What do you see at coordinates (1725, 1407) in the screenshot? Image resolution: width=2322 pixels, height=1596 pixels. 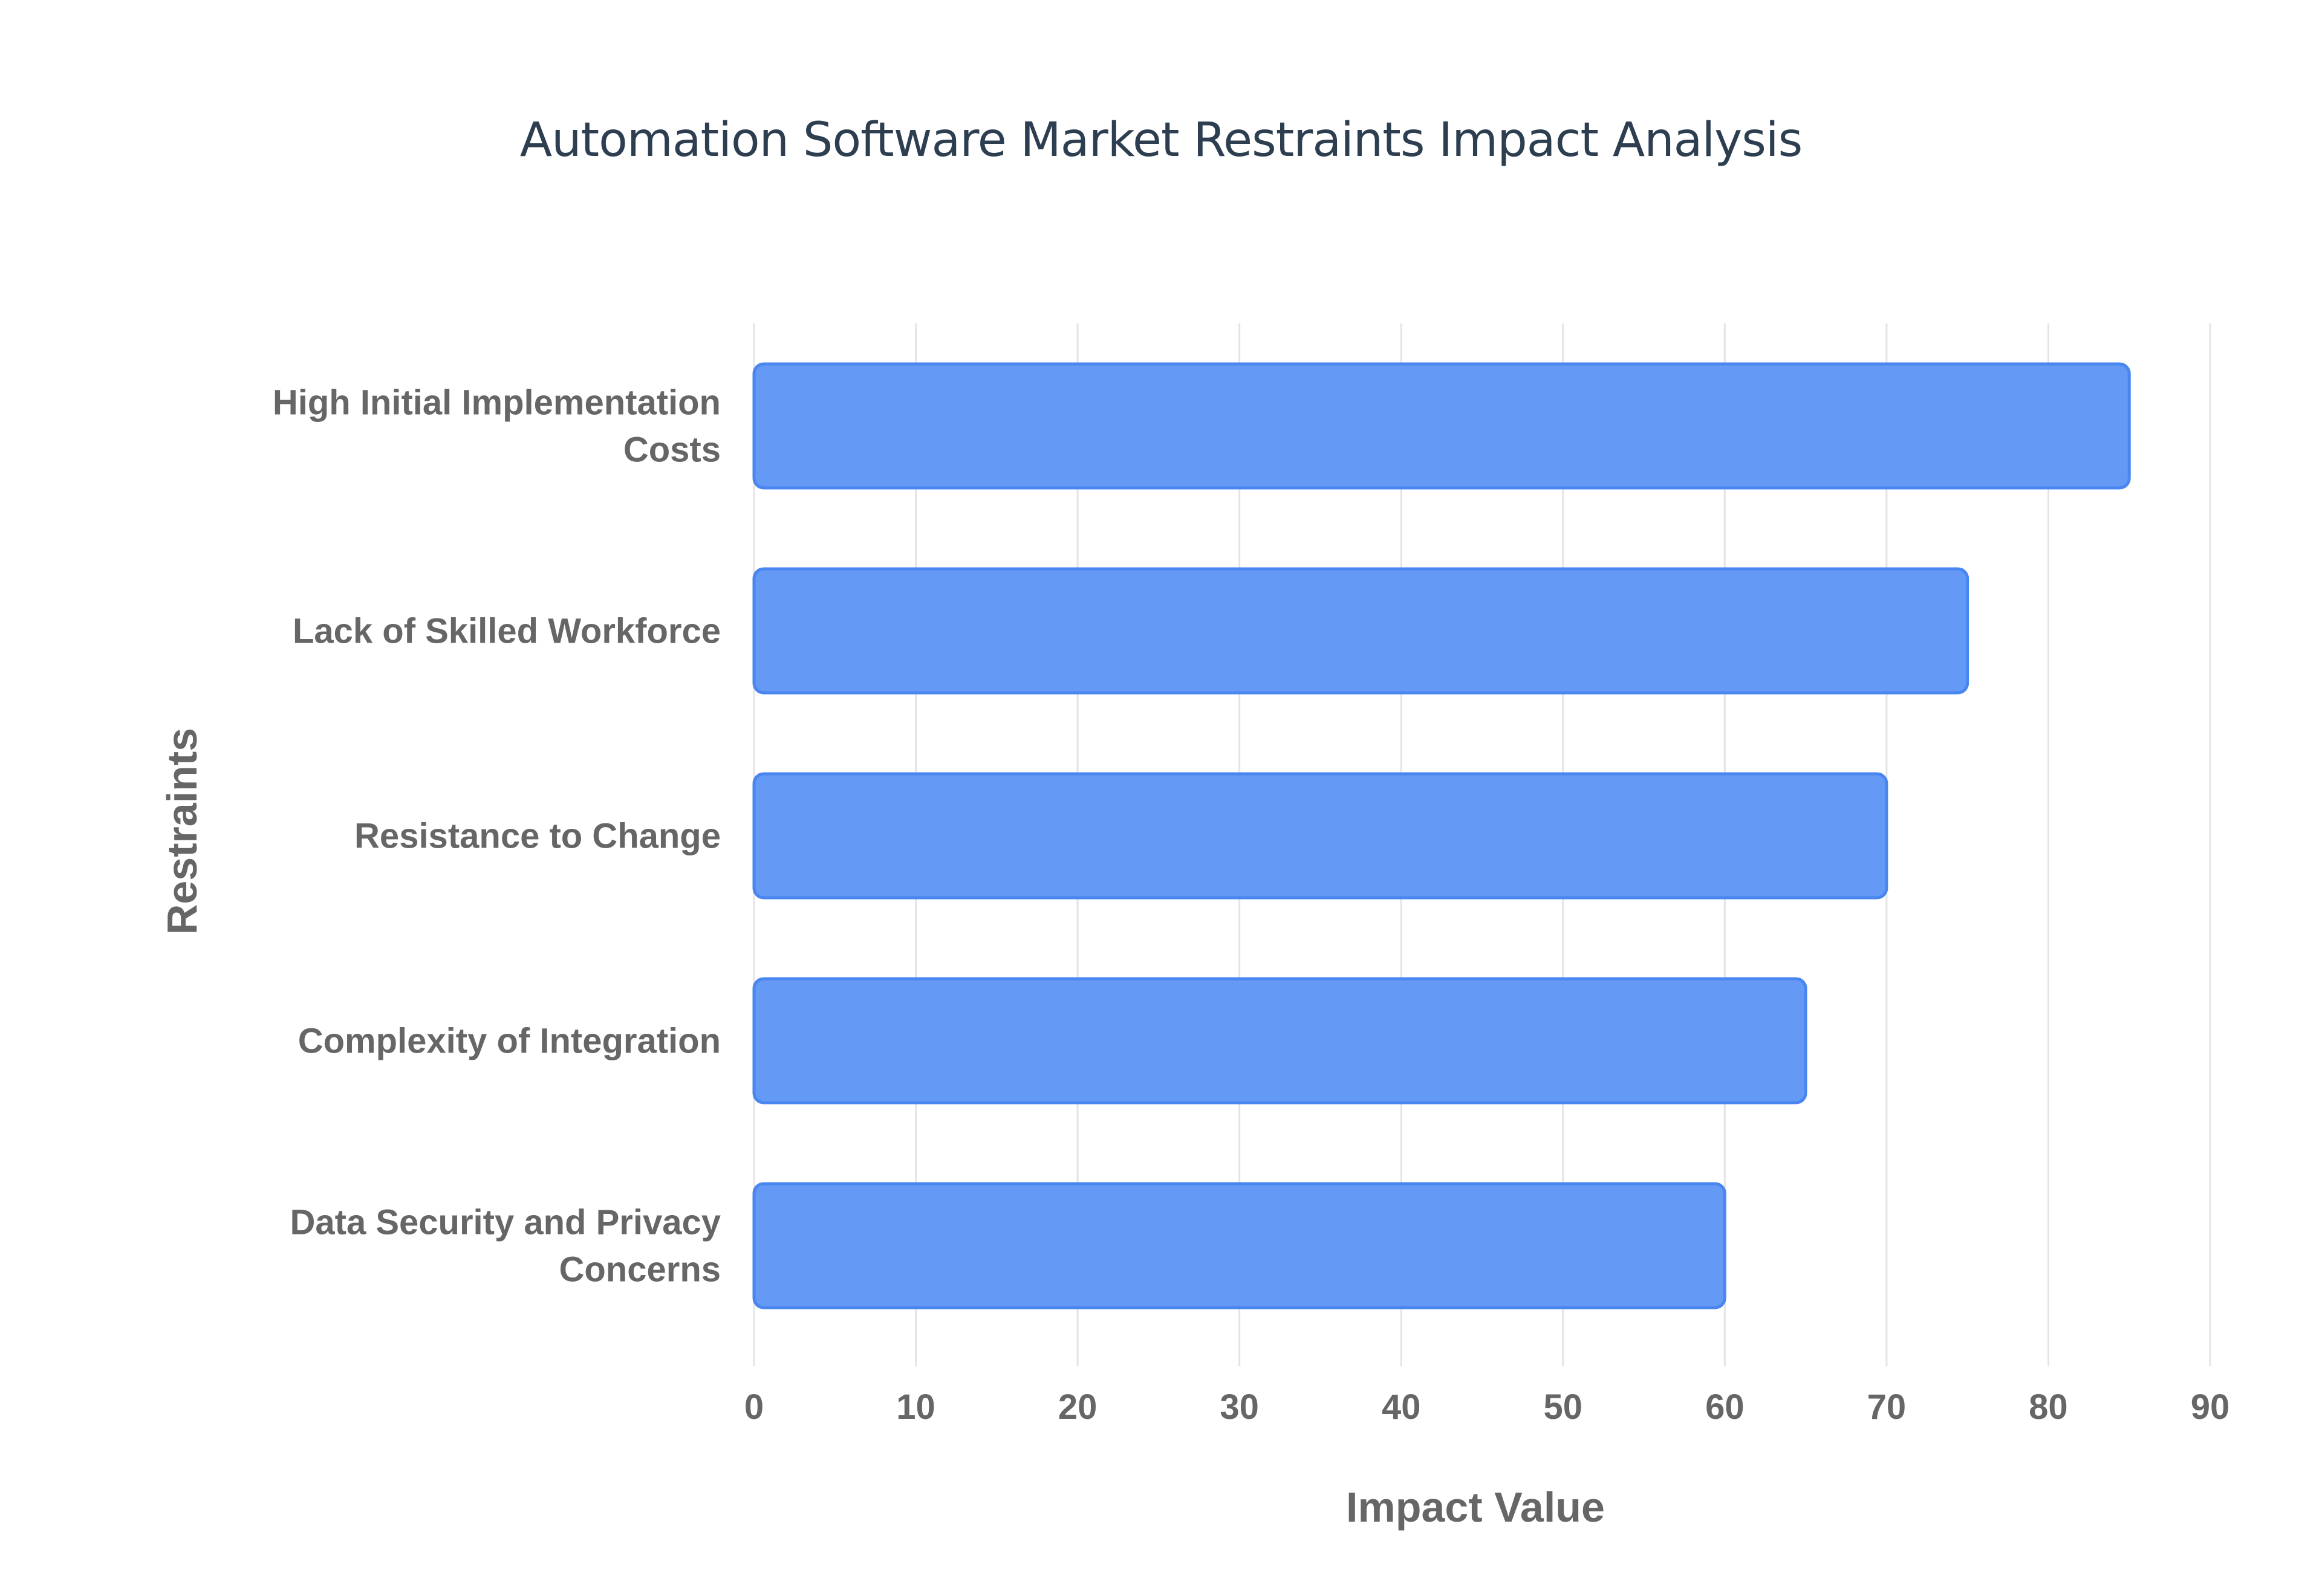 I see `x-tick-label: 60` at bounding box center [1725, 1407].